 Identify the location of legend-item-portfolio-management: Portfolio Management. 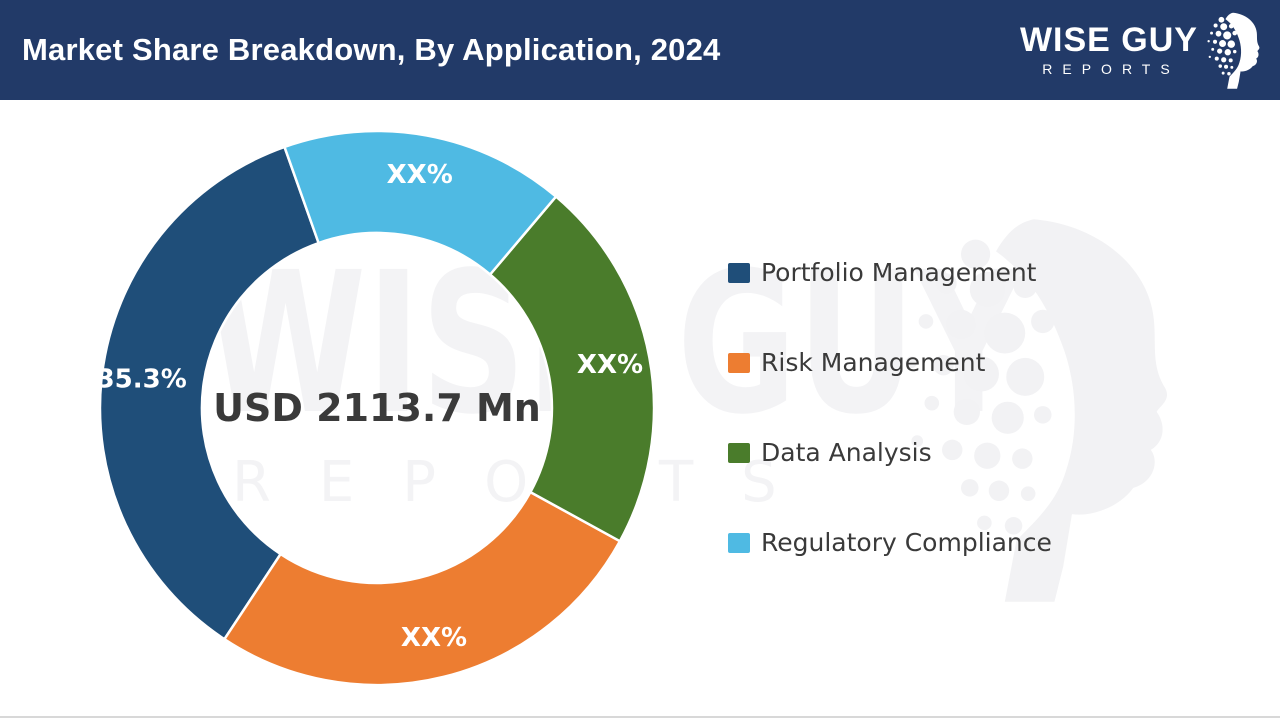
(890, 272).